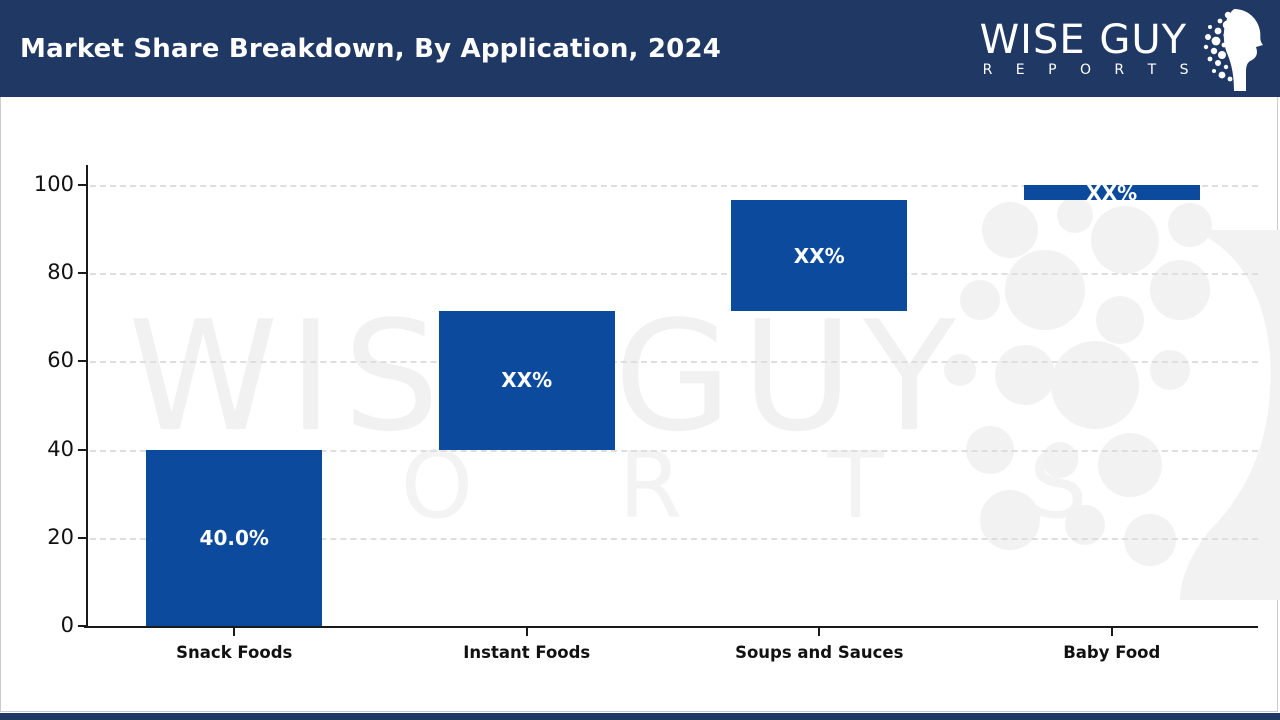 The image size is (1280, 720). What do you see at coordinates (671, 627) in the screenshot?
I see `x-axis-line` at bounding box center [671, 627].